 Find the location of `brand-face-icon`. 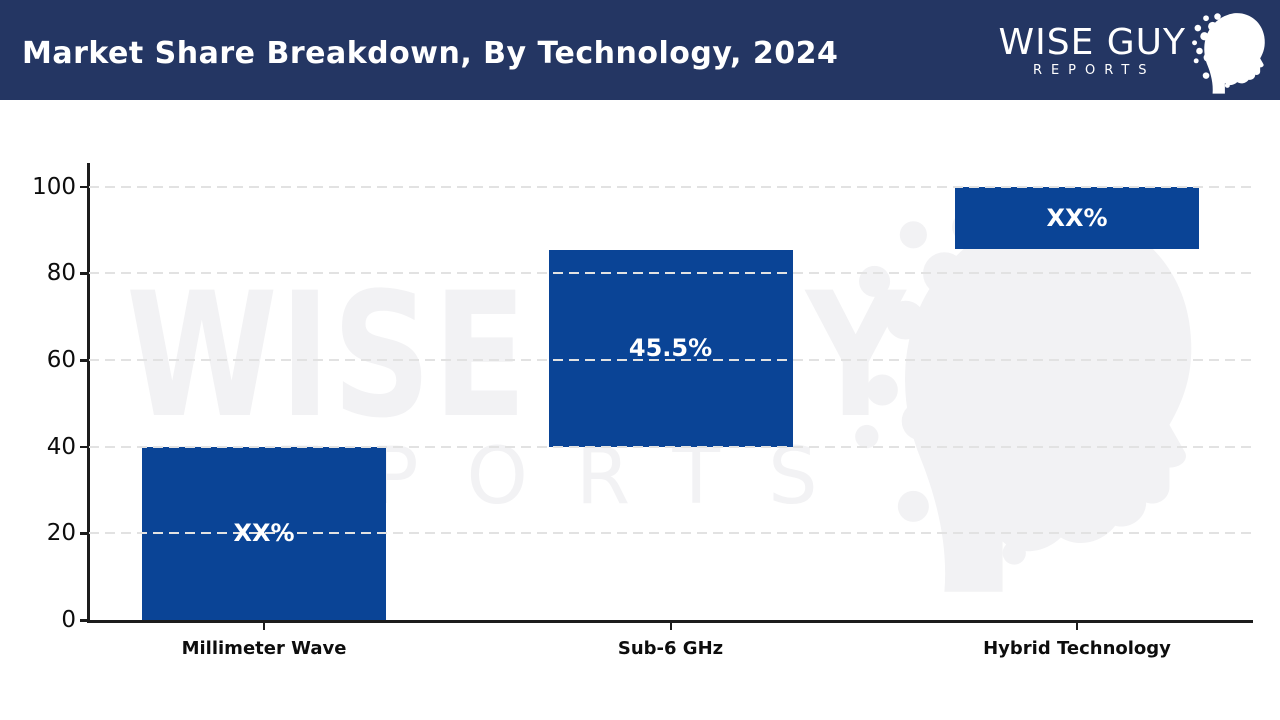

brand-face-icon is located at coordinates (1229, 51).